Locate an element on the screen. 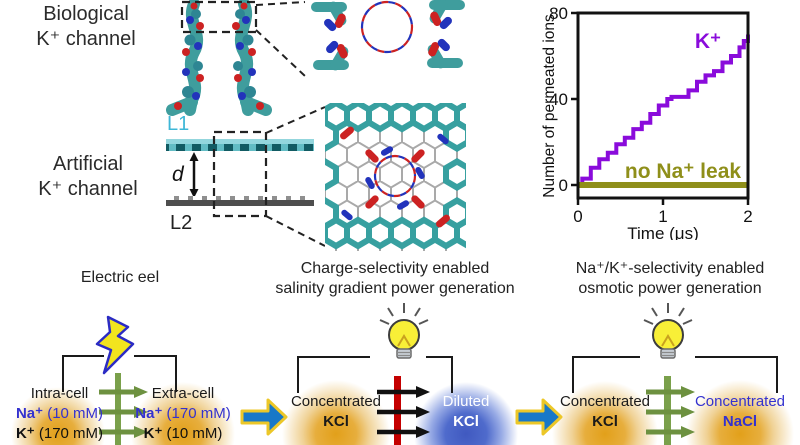 Image resolution: width=800 pixels, height=445 pixels. chart-ylabel: Number of permeated ions is located at coordinates (549, 106).